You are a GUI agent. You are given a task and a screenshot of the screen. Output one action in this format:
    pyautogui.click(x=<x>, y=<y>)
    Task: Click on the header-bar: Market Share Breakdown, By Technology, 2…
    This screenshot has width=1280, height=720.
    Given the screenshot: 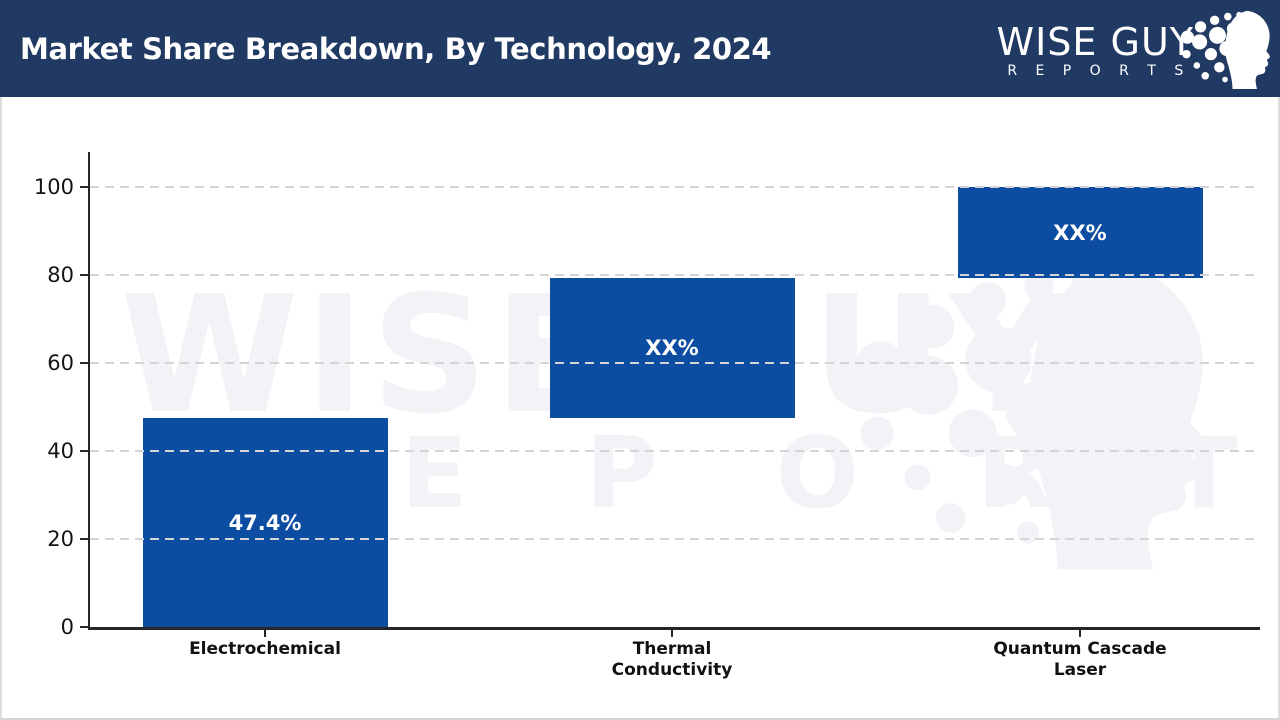 What is the action you would take?
    pyautogui.click(x=640, y=48)
    